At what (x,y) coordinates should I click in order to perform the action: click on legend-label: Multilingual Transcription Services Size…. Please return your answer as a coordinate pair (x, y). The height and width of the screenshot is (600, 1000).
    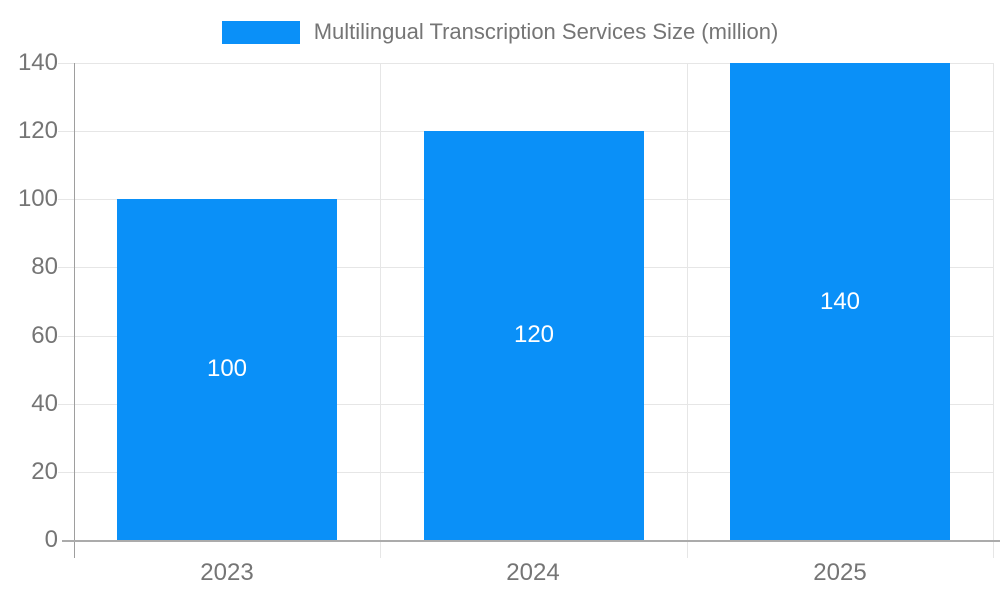
    Looking at the image, I should click on (546, 31).